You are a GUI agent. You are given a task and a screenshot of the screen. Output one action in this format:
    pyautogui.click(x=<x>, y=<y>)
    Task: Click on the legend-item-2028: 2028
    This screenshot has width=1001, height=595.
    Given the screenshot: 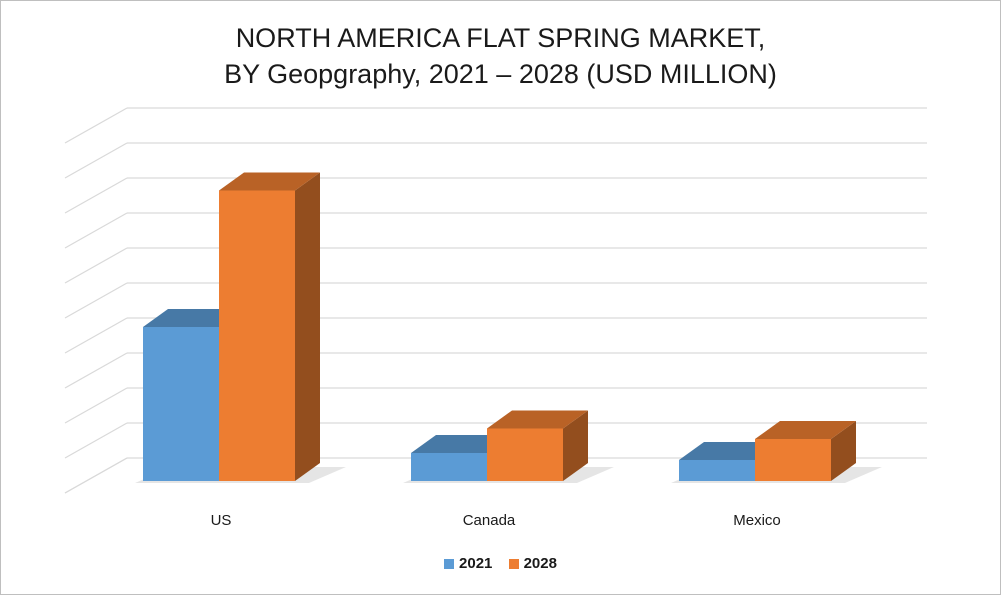 What is the action you would take?
    pyautogui.click(x=532, y=563)
    